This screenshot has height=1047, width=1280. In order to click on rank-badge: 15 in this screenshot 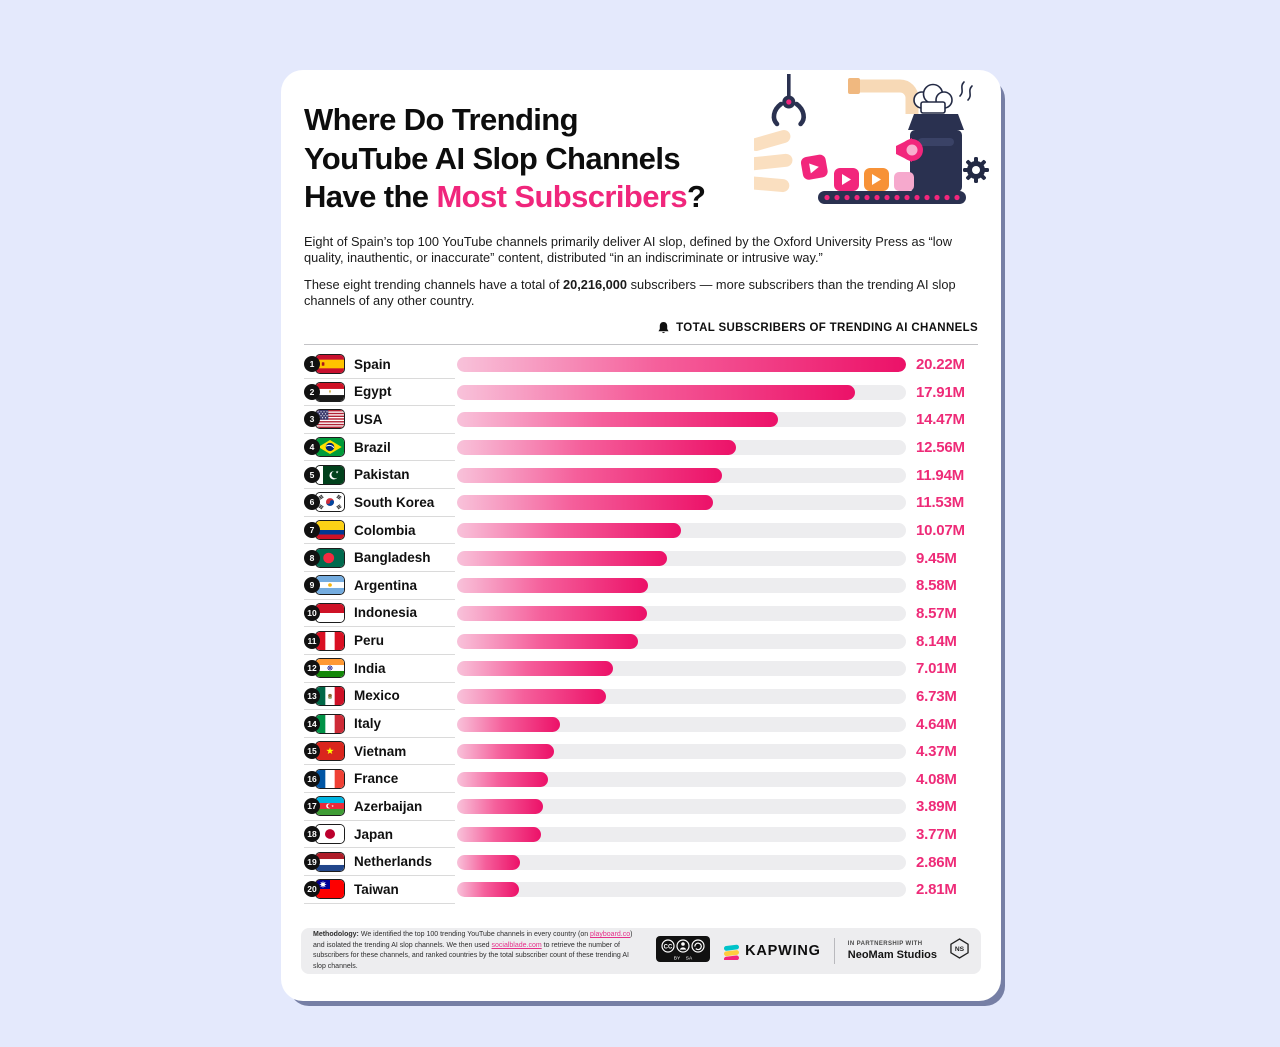, I will do `click(312, 751)`.